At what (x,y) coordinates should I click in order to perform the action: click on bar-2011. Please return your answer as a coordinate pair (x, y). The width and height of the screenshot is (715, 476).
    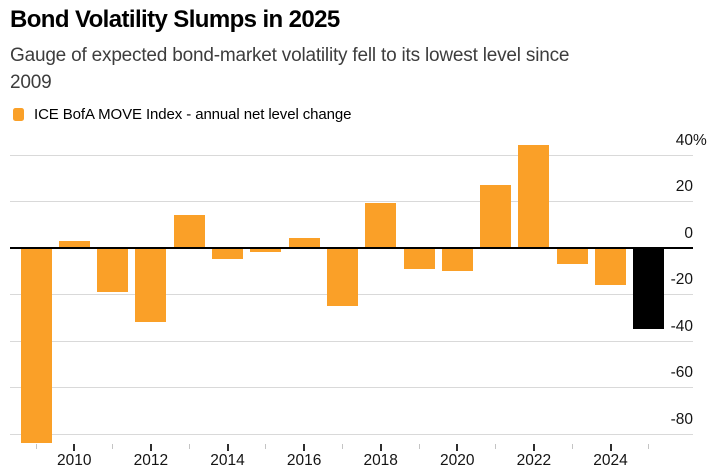
    Looking at the image, I should click on (113, 269).